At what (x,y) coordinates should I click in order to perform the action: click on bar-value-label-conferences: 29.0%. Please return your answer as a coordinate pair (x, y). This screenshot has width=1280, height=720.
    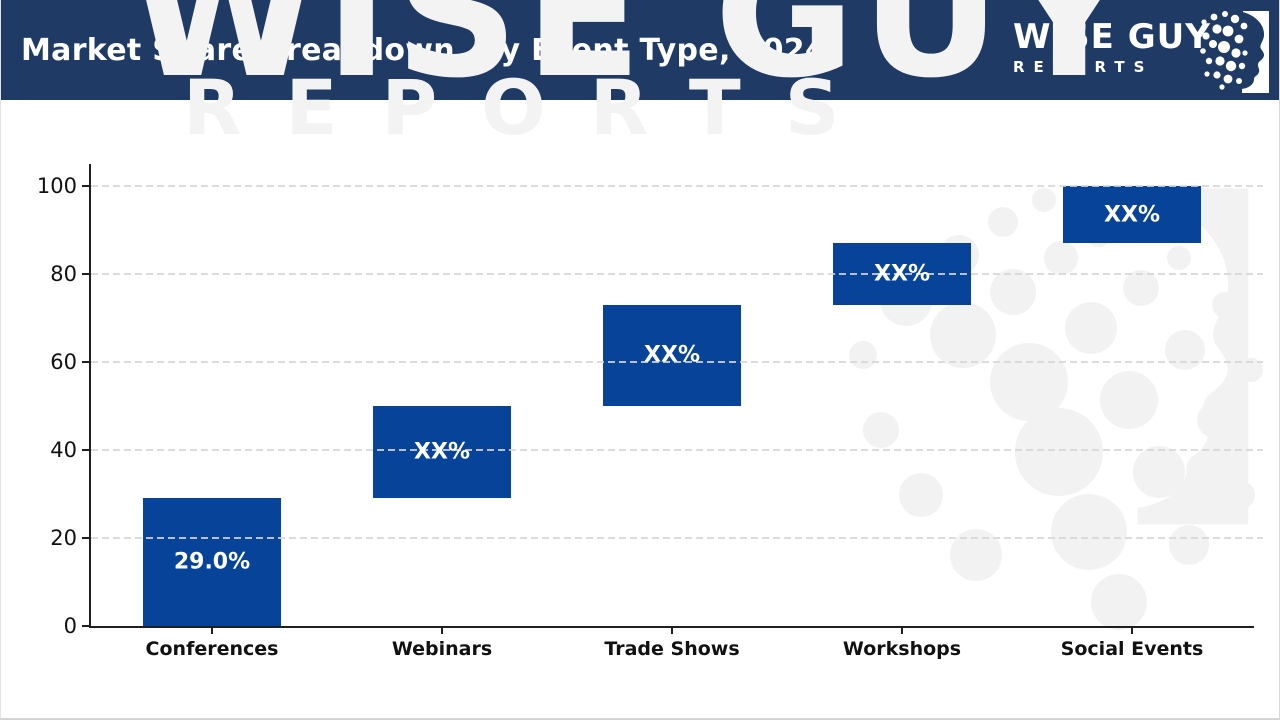
    Looking at the image, I should click on (212, 562).